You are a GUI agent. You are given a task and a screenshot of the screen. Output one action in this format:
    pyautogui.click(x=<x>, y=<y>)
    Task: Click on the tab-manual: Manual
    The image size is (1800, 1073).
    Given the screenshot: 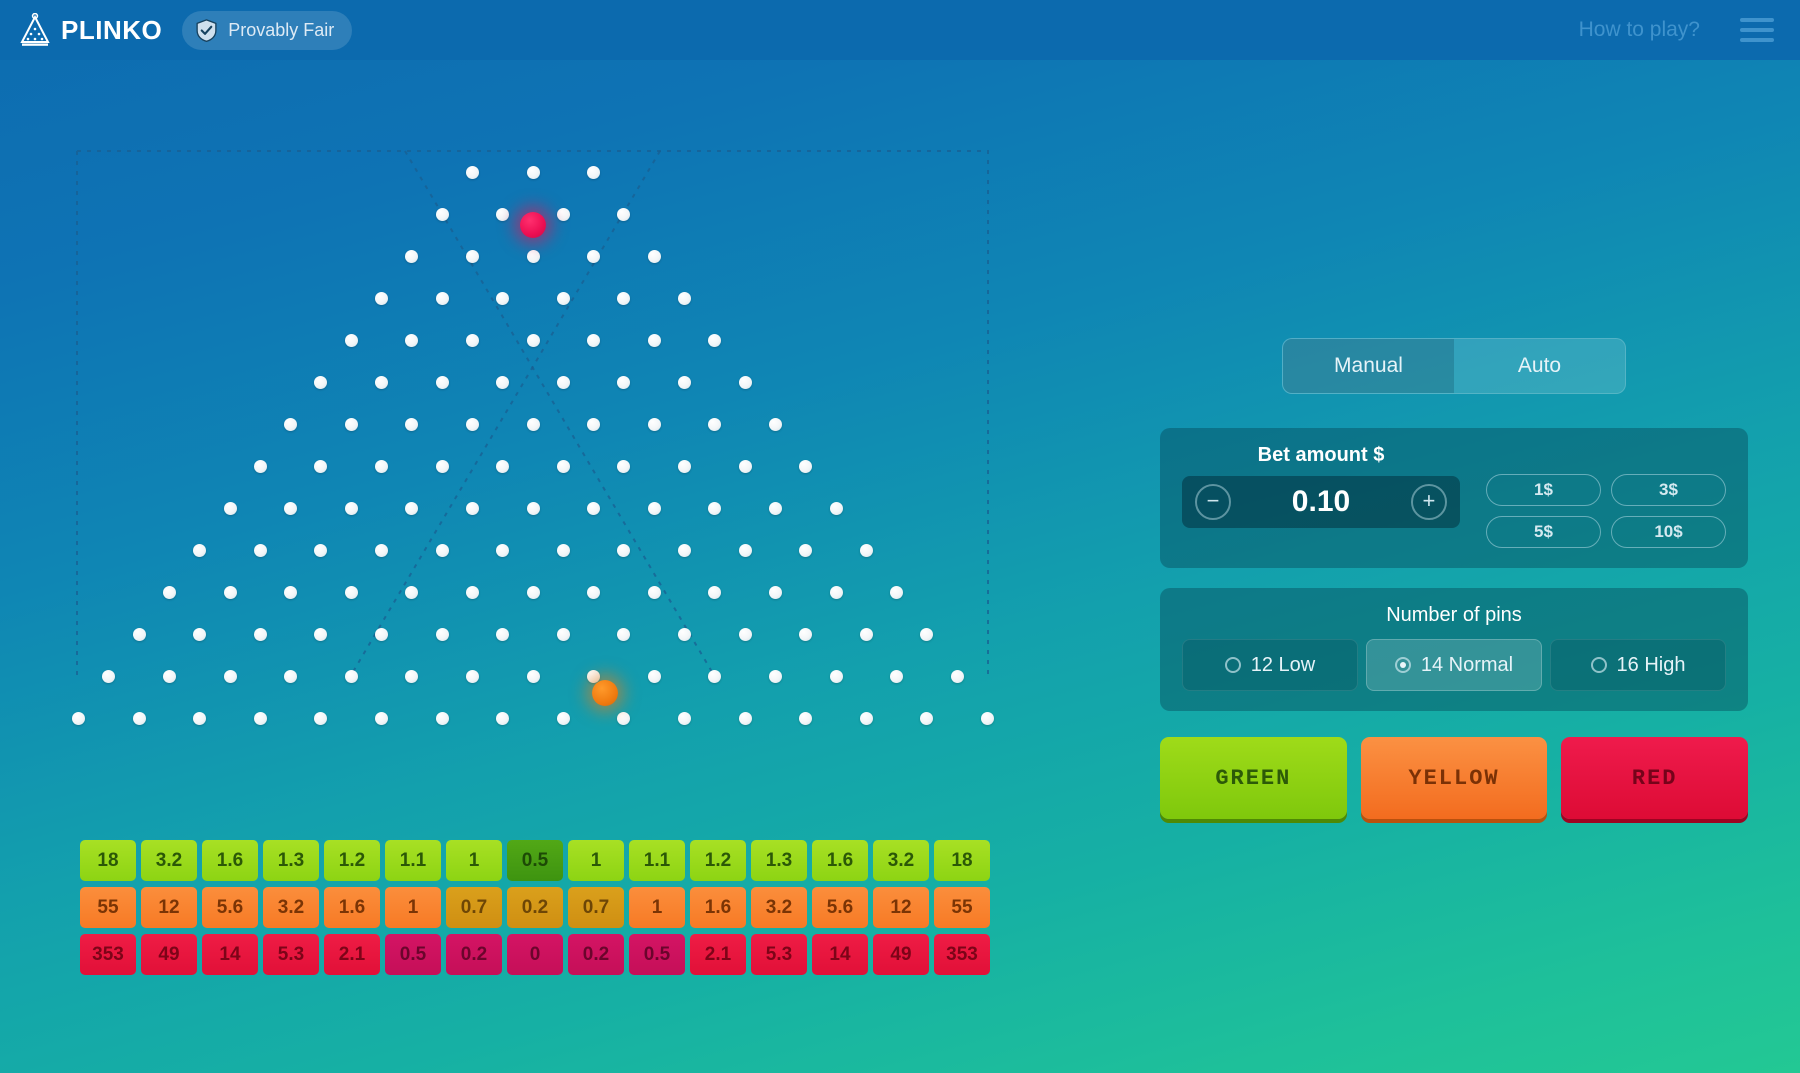 What is the action you would take?
    pyautogui.click(x=1368, y=366)
    